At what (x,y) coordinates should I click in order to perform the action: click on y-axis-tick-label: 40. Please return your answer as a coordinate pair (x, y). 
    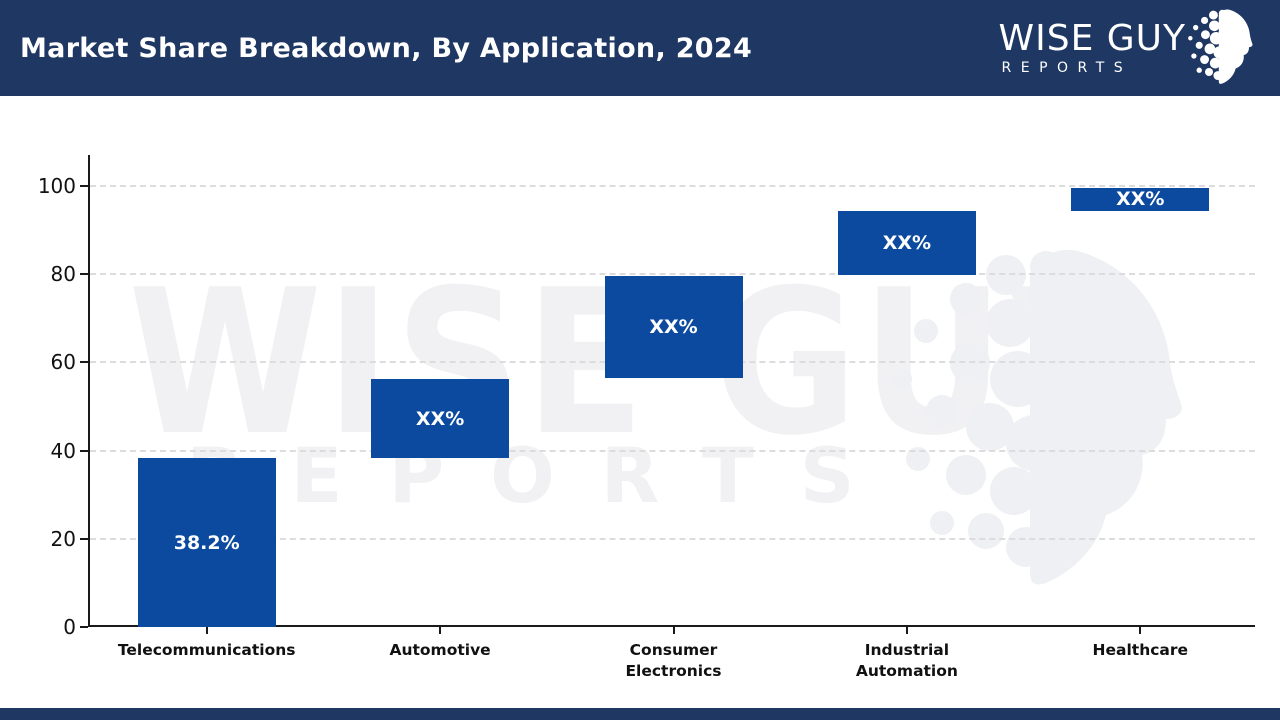
    Looking at the image, I should click on (63, 450).